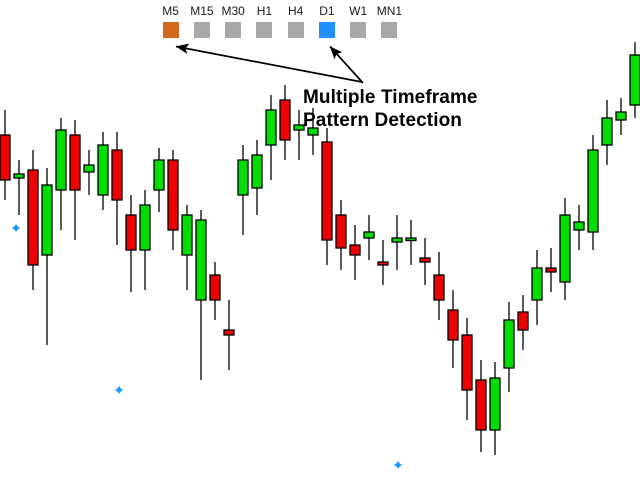 This screenshot has width=640, height=480. I want to click on timeframe-selector: M5 M15 M30 H1 H4 D1 W1 MN1, so click(280, 25).